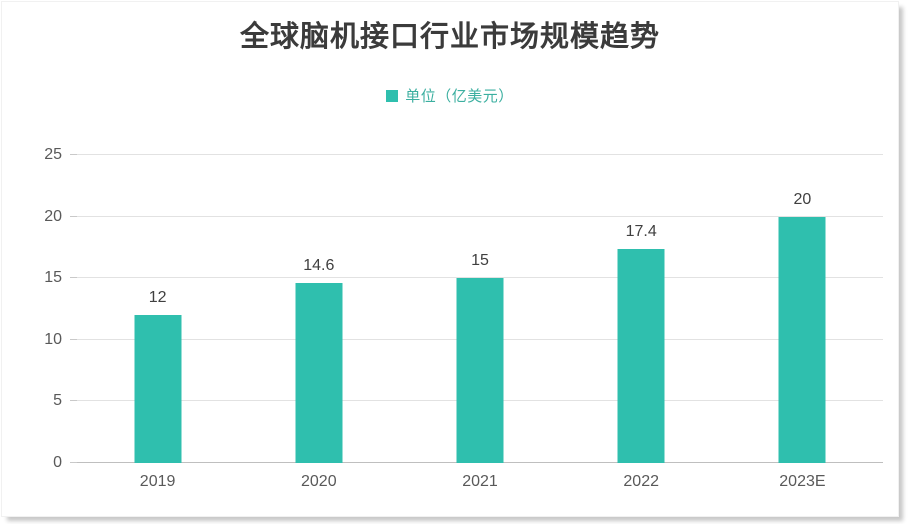 The image size is (908, 524). Describe the element at coordinates (57, 401) in the screenshot. I see `y-tick-label: 5` at that location.